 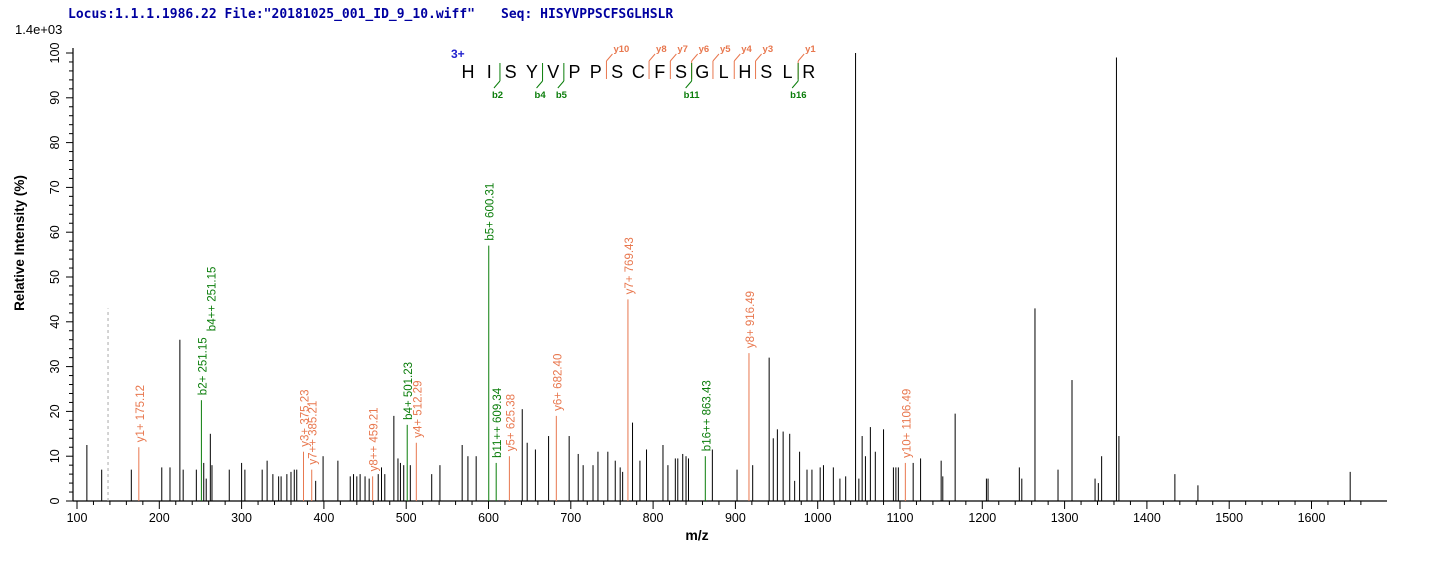 What do you see at coordinates (661, 49) in the screenshot?
I see `y-ion-label: y8` at bounding box center [661, 49].